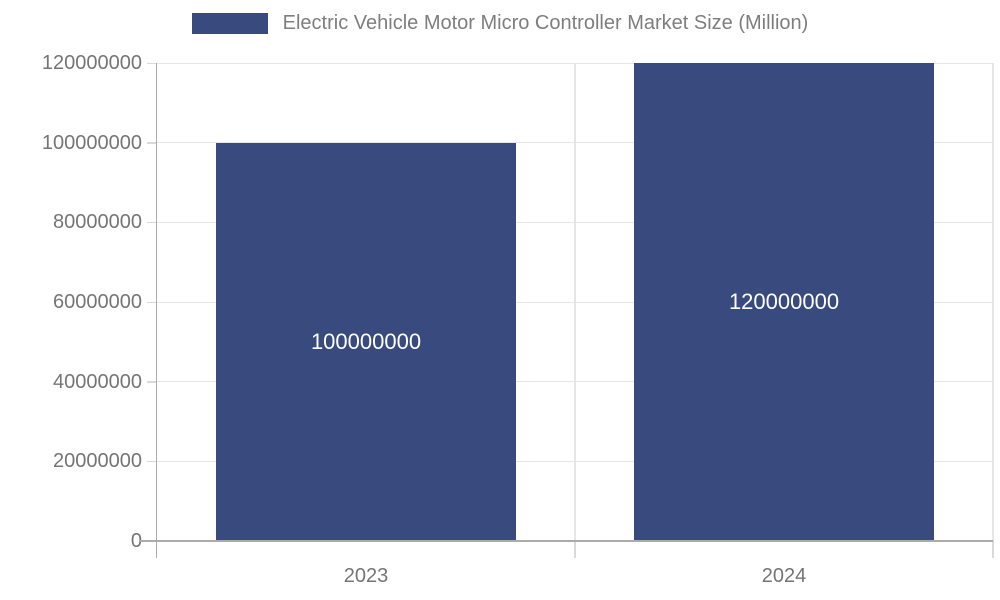 The width and height of the screenshot is (1000, 600). I want to click on y-axis-label: 100000000, so click(91, 142).